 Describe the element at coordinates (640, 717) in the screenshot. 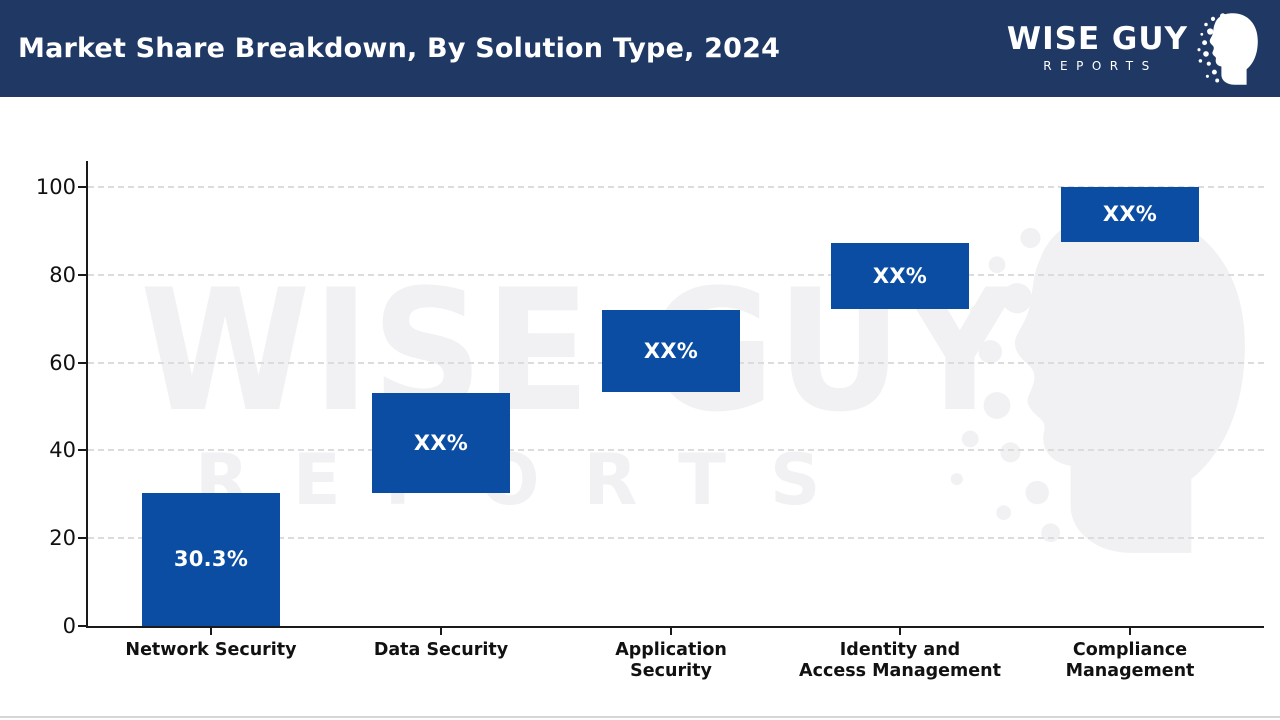

I see `bottom-border-line` at that location.